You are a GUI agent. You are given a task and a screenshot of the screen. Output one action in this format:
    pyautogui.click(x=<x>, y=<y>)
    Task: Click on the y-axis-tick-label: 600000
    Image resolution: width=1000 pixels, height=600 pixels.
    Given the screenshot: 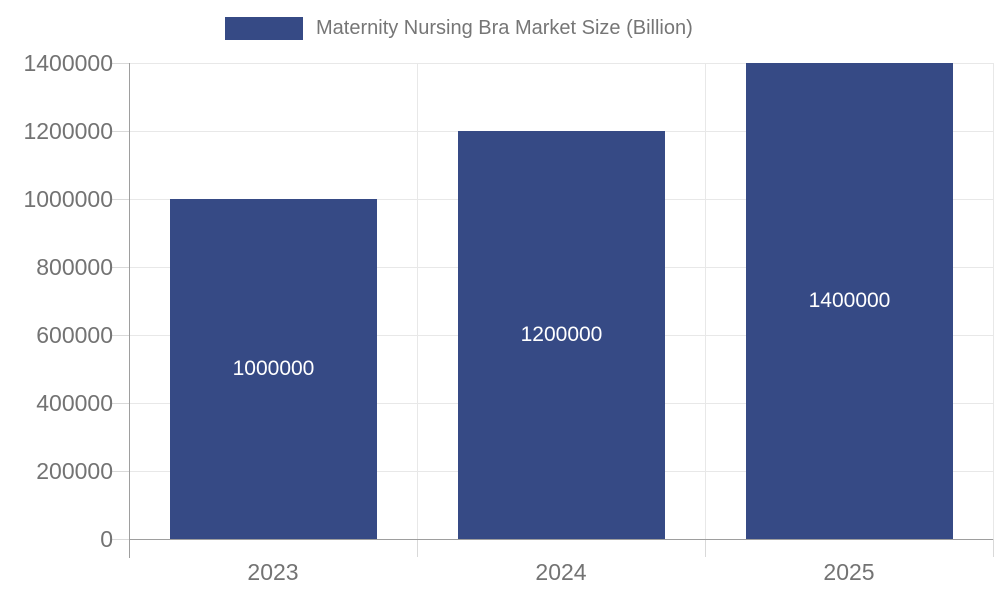 What is the action you would take?
    pyautogui.click(x=74, y=335)
    